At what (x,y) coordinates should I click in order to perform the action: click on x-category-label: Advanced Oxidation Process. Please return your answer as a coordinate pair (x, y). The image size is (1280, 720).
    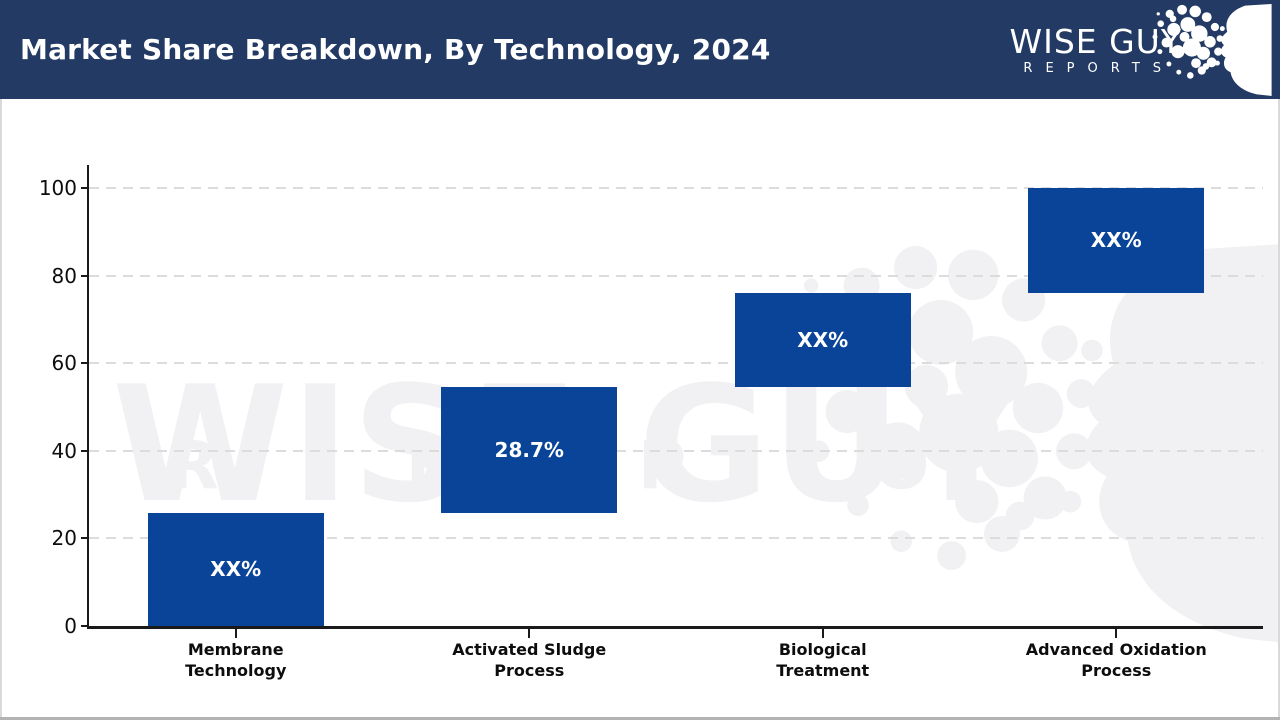
    Looking at the image, I should click on (1116, 660).